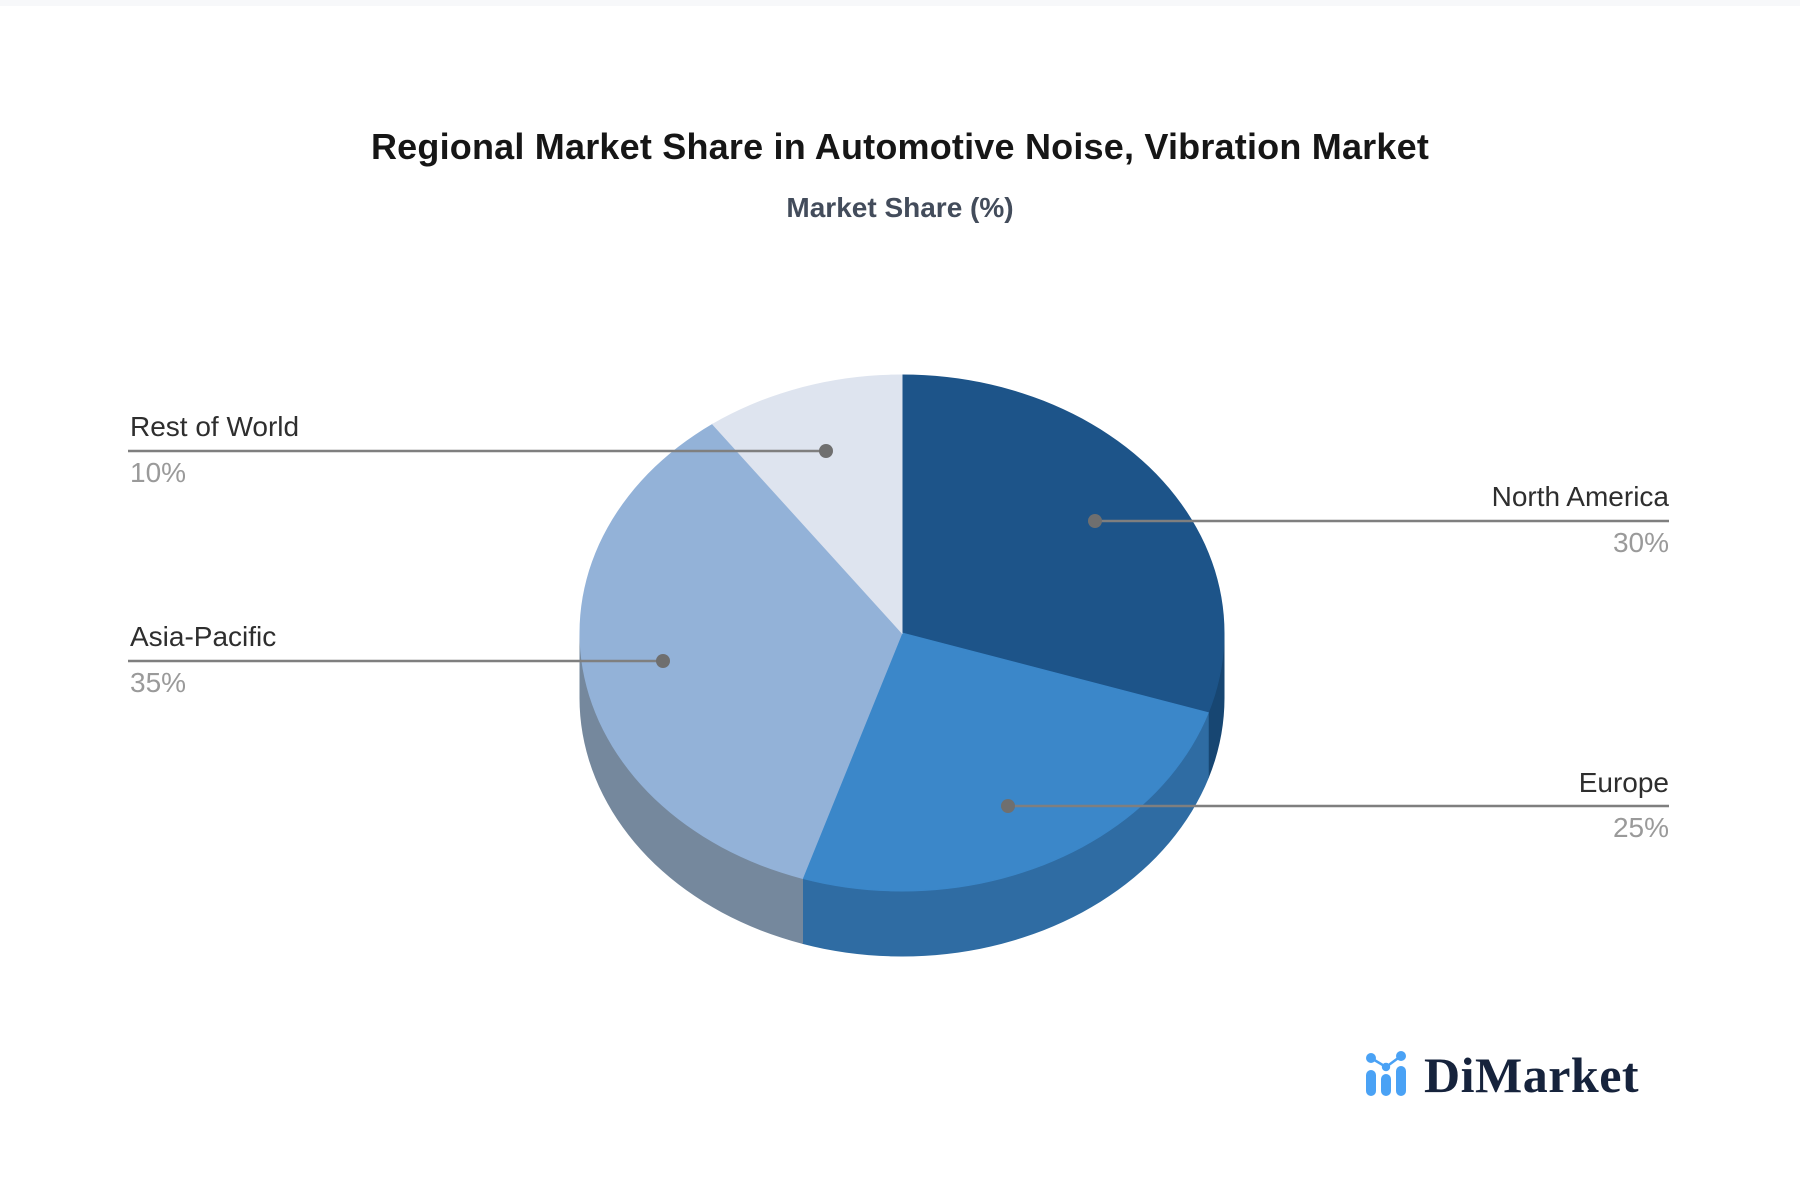  I want to click on leader-dot-europe, so click(1008, 806).